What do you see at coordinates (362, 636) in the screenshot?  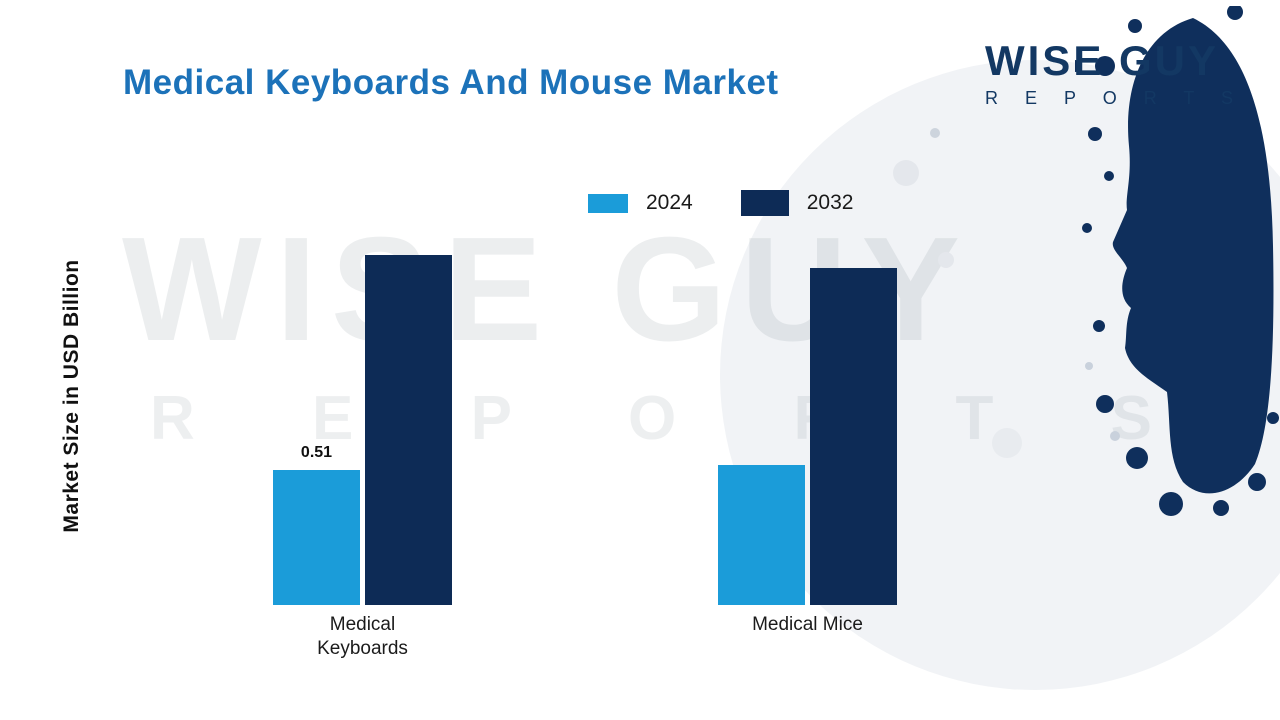 I see `category-label-medical-keyboards: Medical Keyboards` at bounding box center [362, 636].